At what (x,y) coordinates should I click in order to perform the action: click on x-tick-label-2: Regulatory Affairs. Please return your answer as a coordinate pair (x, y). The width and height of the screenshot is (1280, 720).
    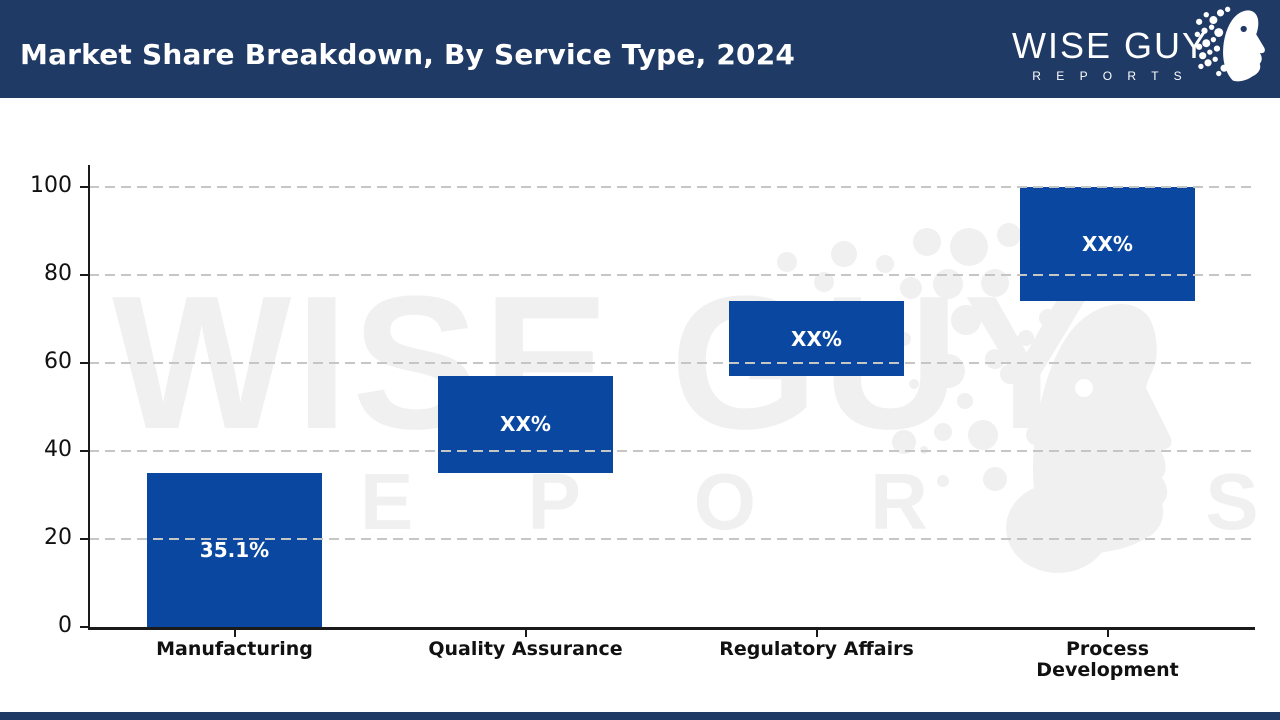
    Looking at the image, I should click on (816, 649).